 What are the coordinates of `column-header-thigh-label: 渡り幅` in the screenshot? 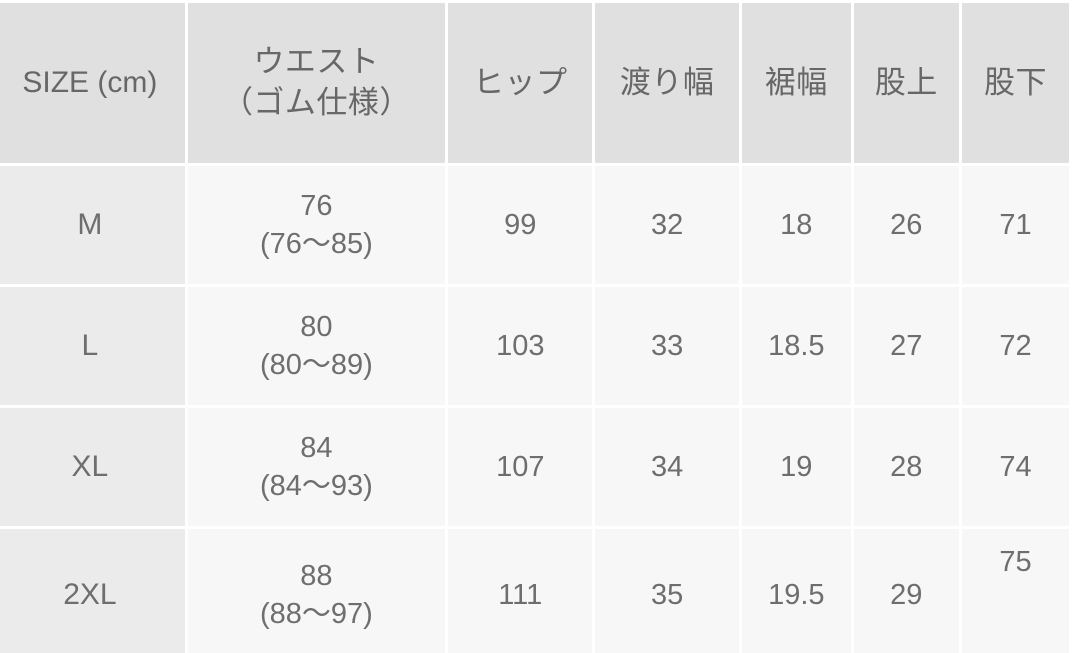 It's located at (667, 82).